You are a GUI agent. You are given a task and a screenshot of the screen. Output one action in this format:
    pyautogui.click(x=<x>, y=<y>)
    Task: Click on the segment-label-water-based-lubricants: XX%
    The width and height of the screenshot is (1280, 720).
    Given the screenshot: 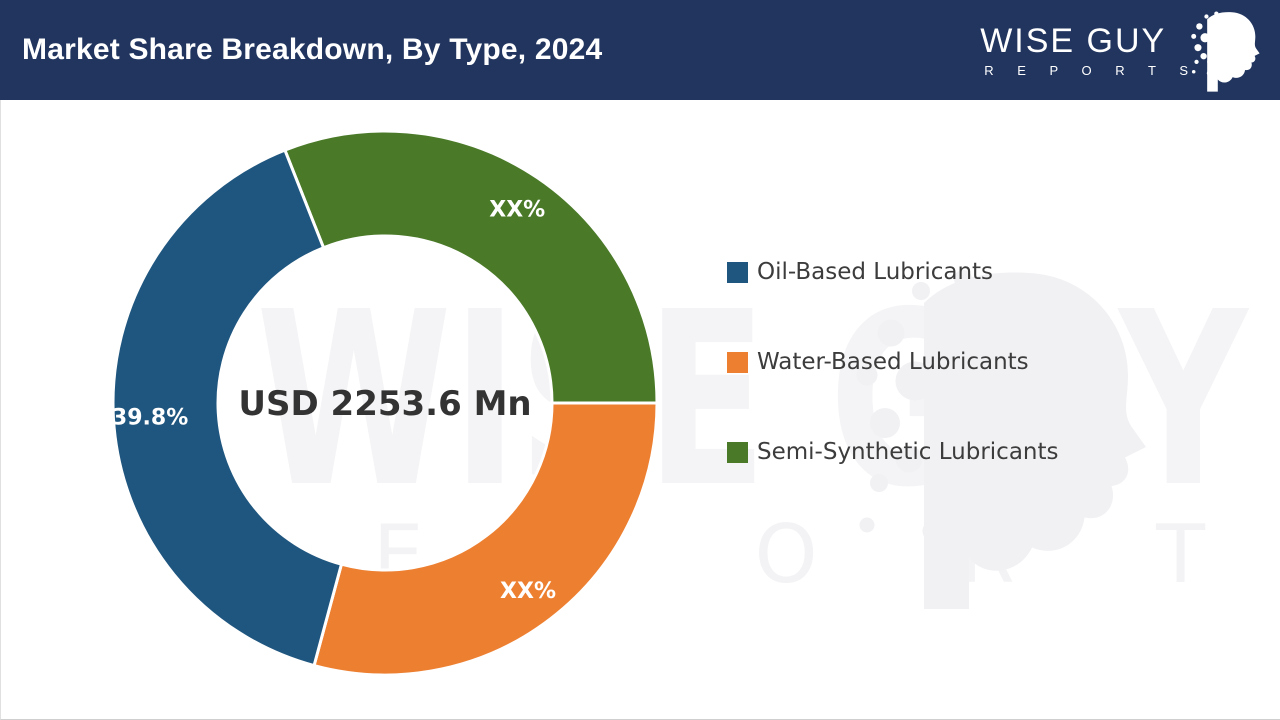 What is the action you would take?
    pyautogui.click(x=528, y=591)
    